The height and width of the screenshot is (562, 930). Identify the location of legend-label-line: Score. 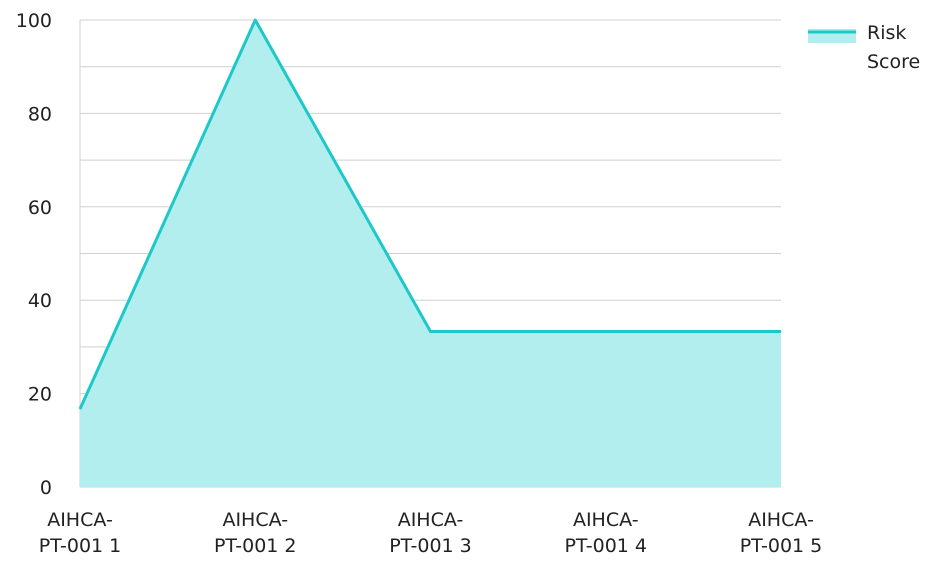
(893, 62).